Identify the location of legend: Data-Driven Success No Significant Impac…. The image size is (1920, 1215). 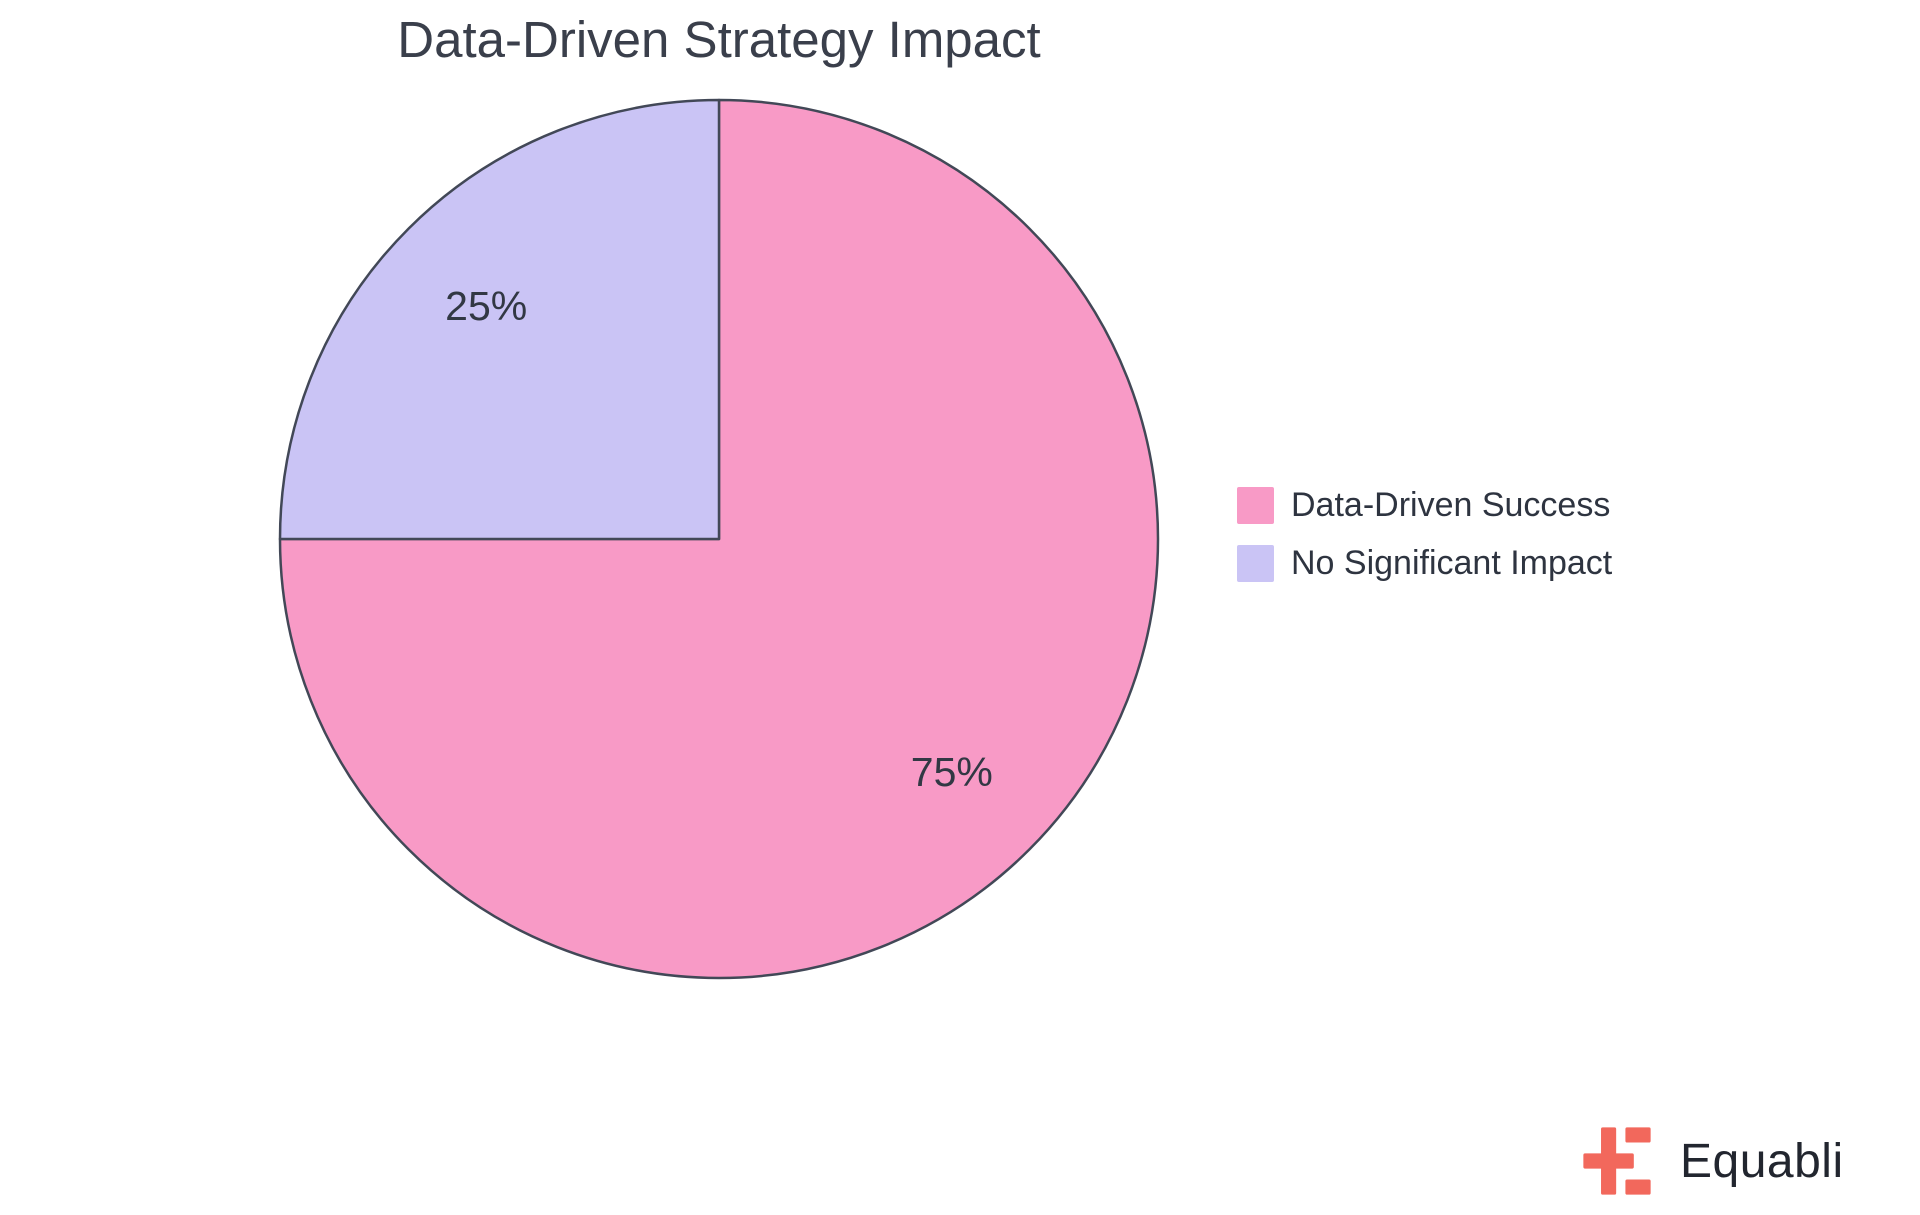
(1424, 544).